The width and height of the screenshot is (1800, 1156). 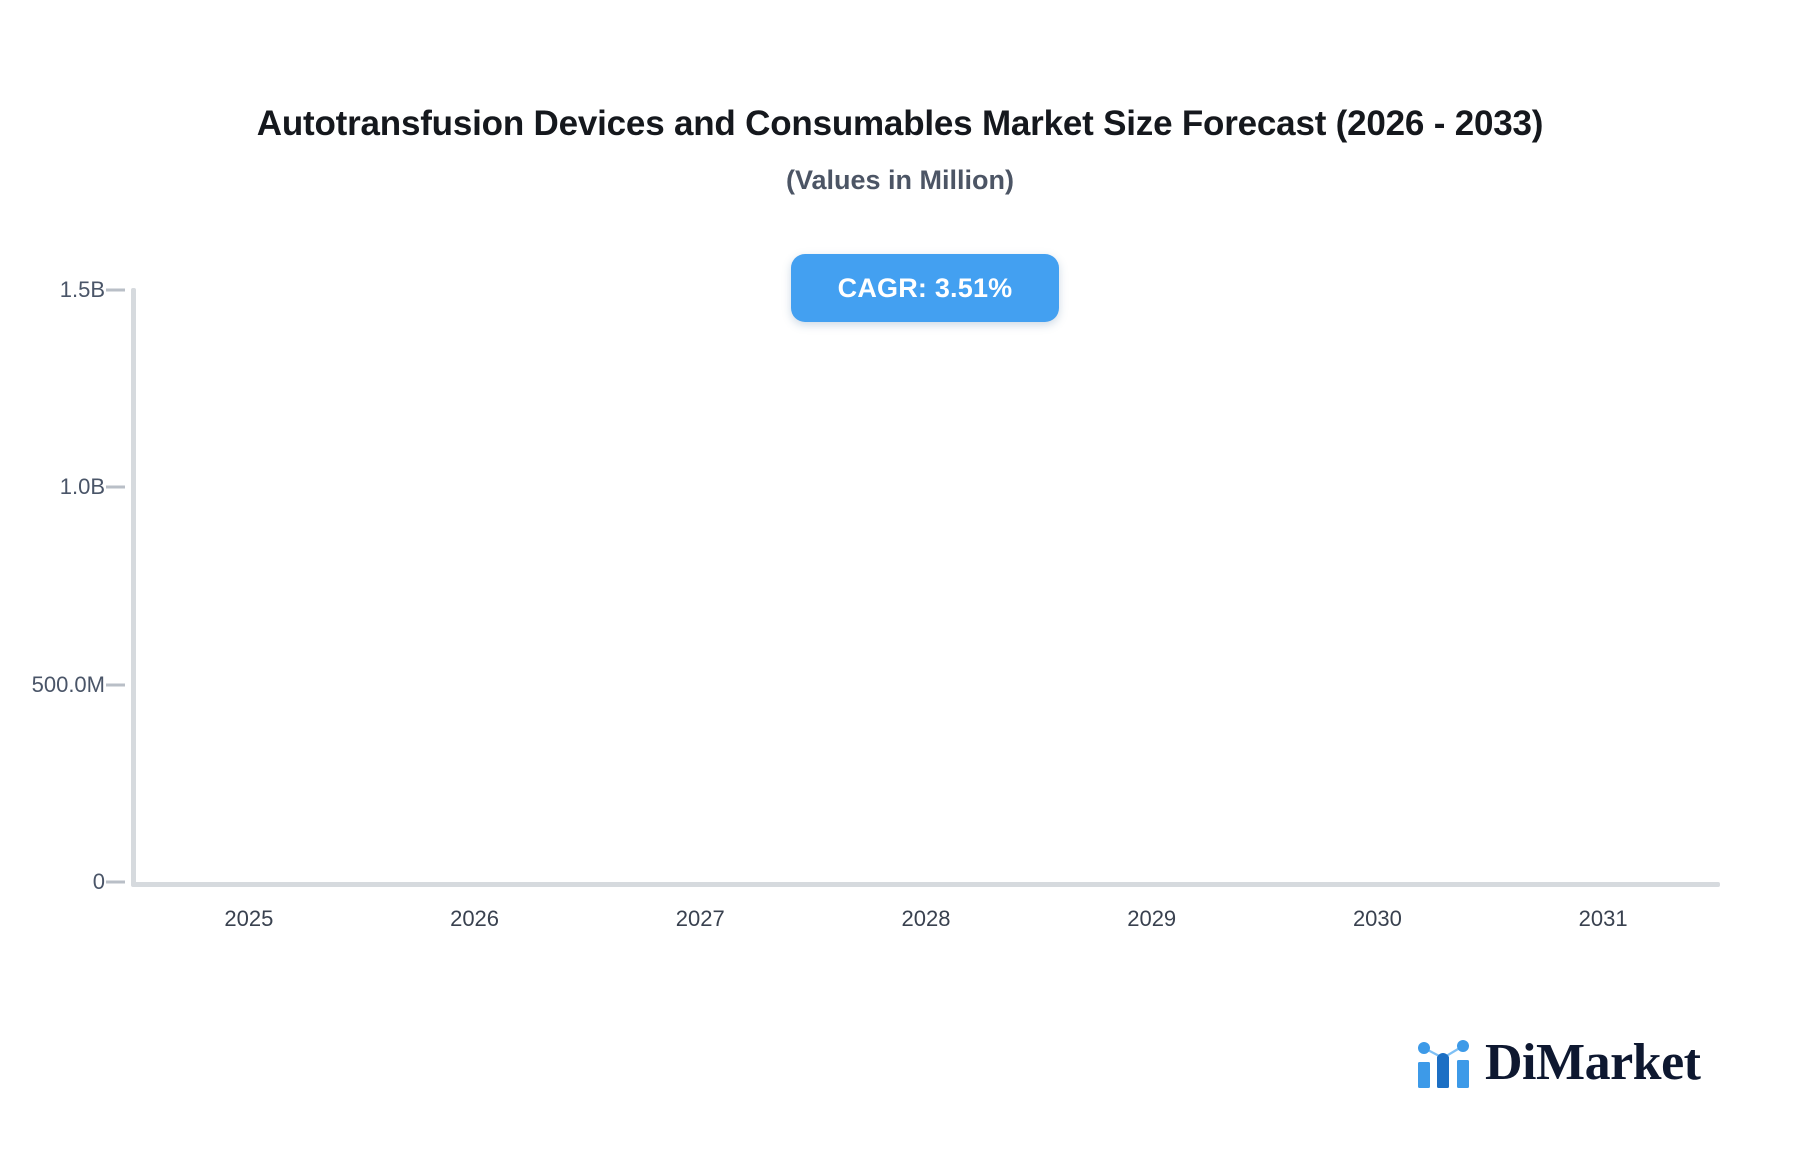 What do you see at coordinates (926, 918) in the screenshot?
I see `x-axis-tick-label: 2028` at bounding box center [926, 918].